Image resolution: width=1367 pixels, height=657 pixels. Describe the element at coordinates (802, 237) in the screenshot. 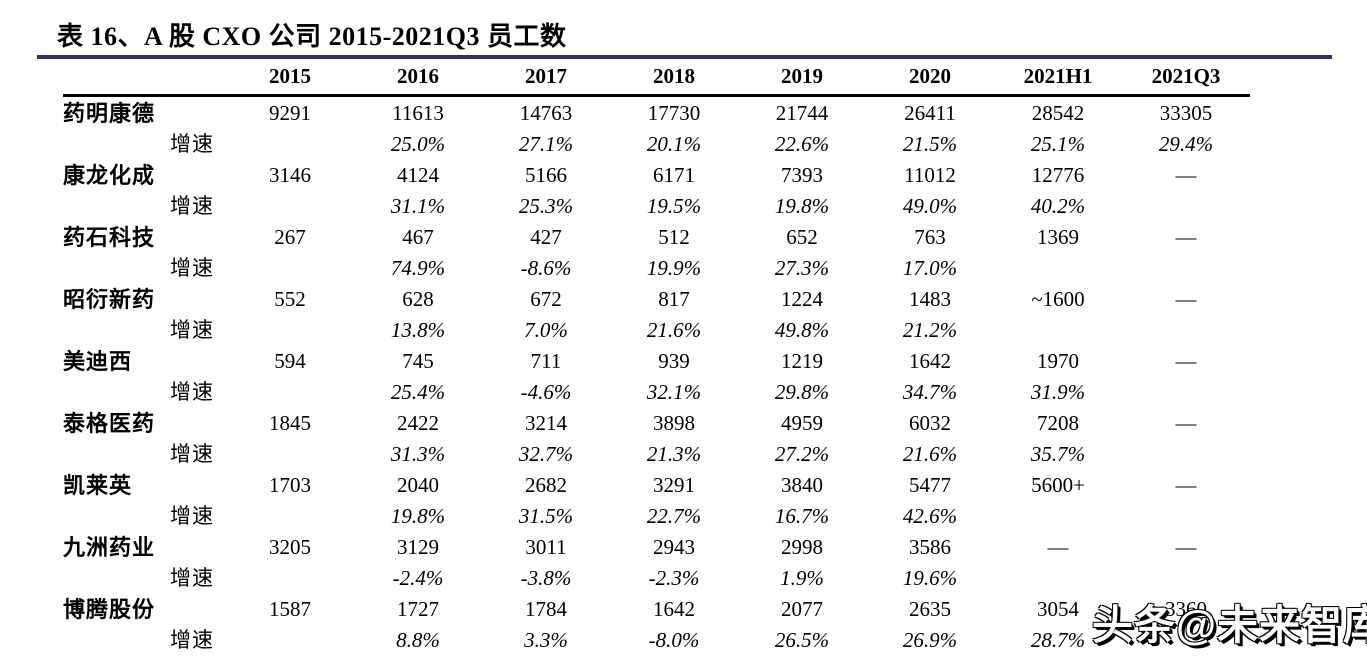

I see `employees-value-cell: 652` at that location.